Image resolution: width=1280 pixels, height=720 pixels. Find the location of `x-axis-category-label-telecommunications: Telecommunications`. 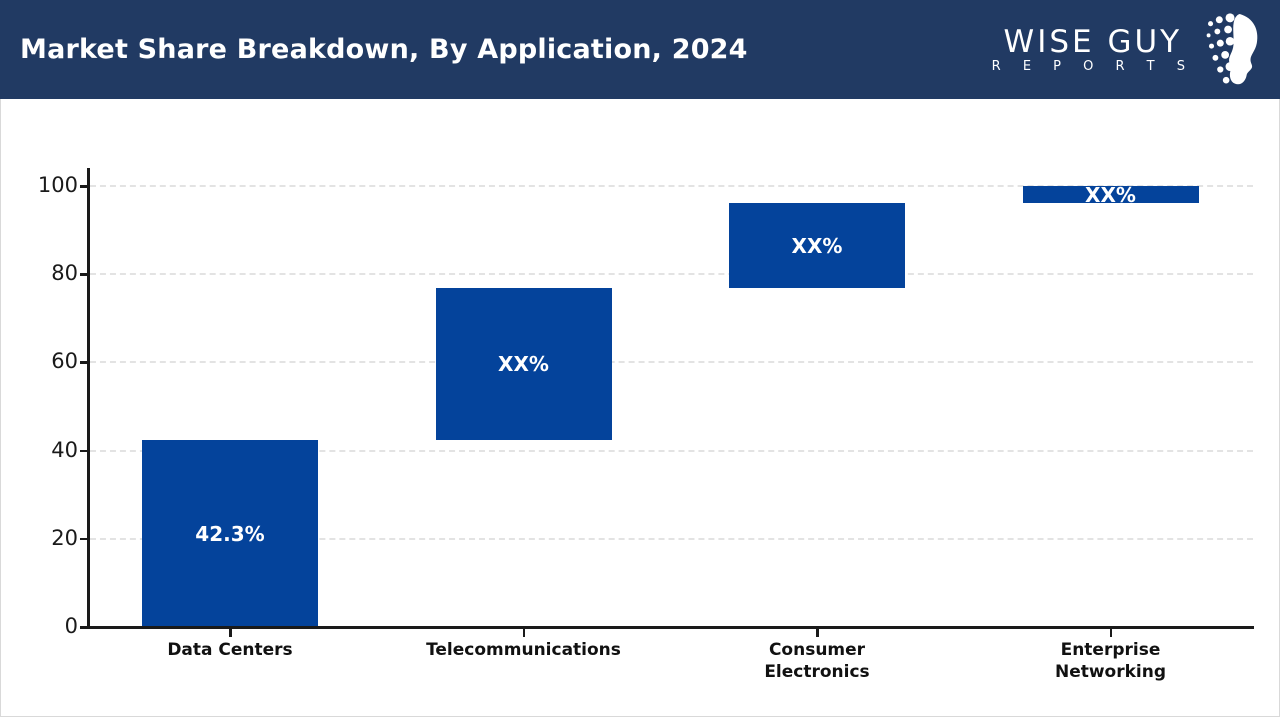

x-axis-category-label-telecommunications: Telecommunications is located at coordinates (524, 650).